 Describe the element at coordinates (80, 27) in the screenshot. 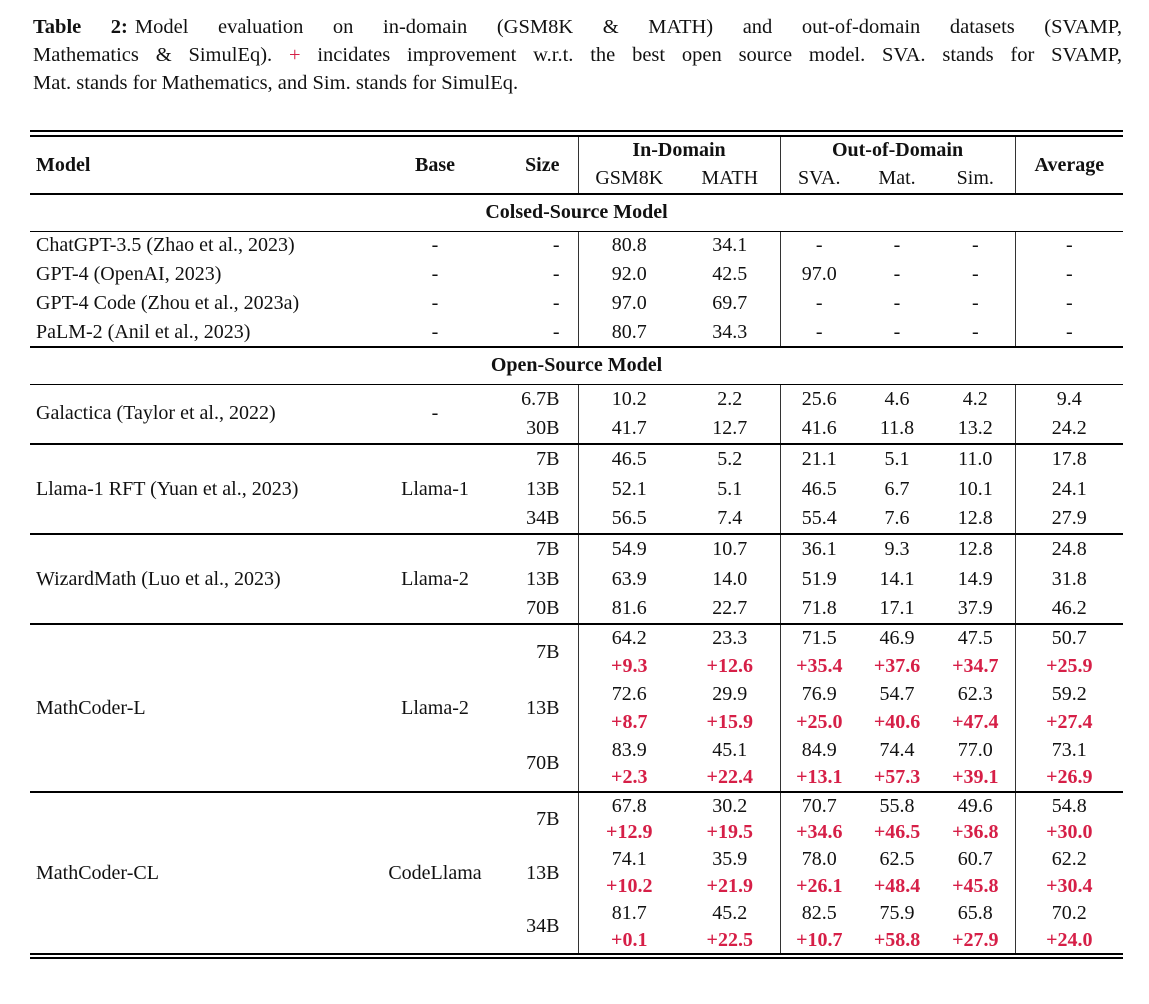

I see `caption-label: Table 2:` at that location.